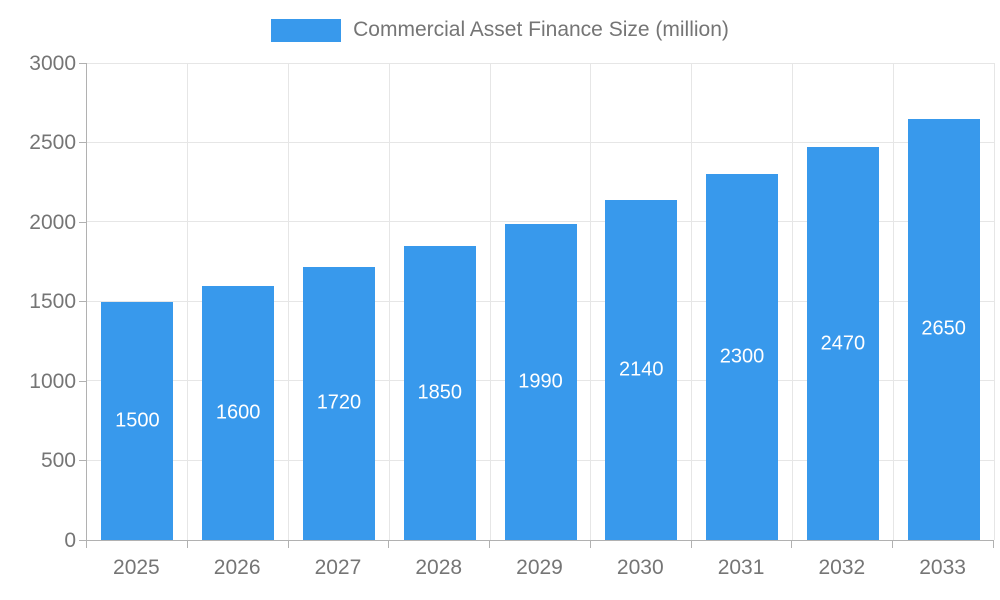 Image resolution: width=1000 pixels, height=600 pixels. I want to click on bar-value-label: 1600, so click(238, 412).